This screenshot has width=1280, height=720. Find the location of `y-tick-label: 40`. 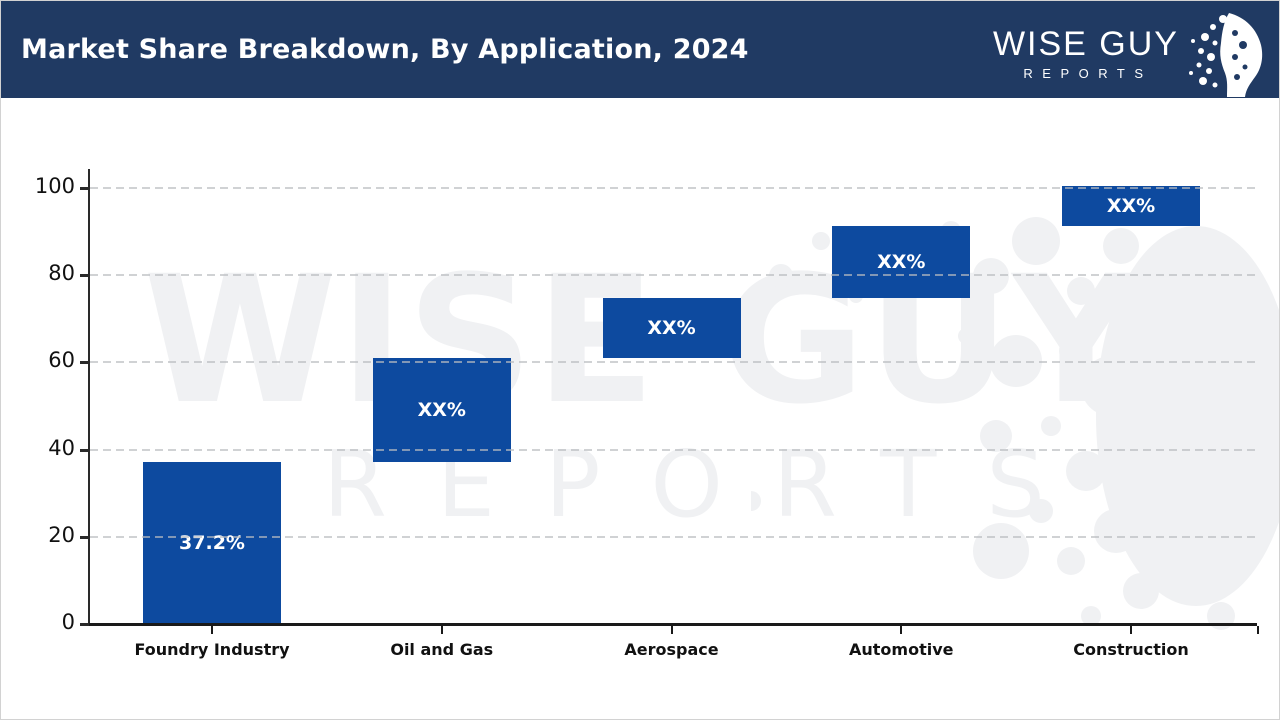

y-tick-label: 40 is located at coordinates (61, 447).